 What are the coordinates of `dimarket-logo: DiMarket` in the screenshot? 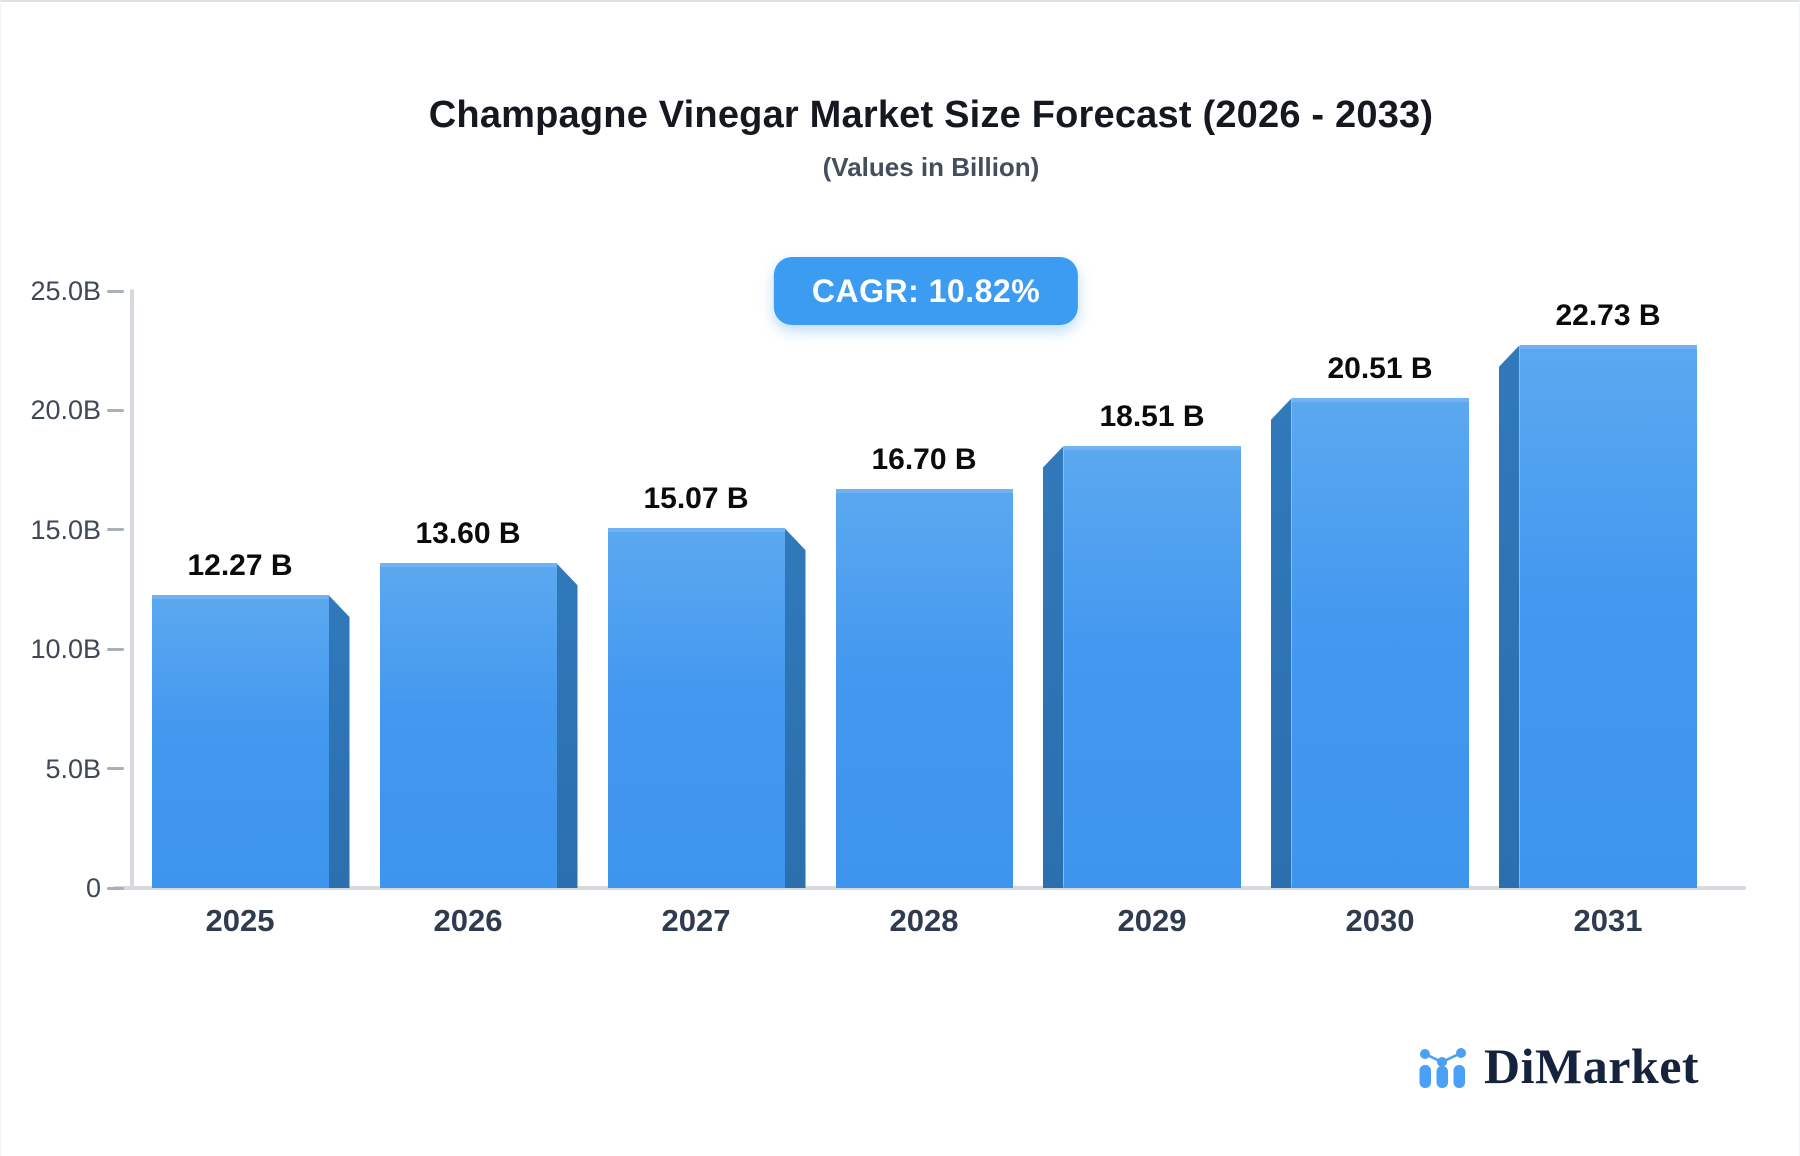 It's located at (1557, 1066).